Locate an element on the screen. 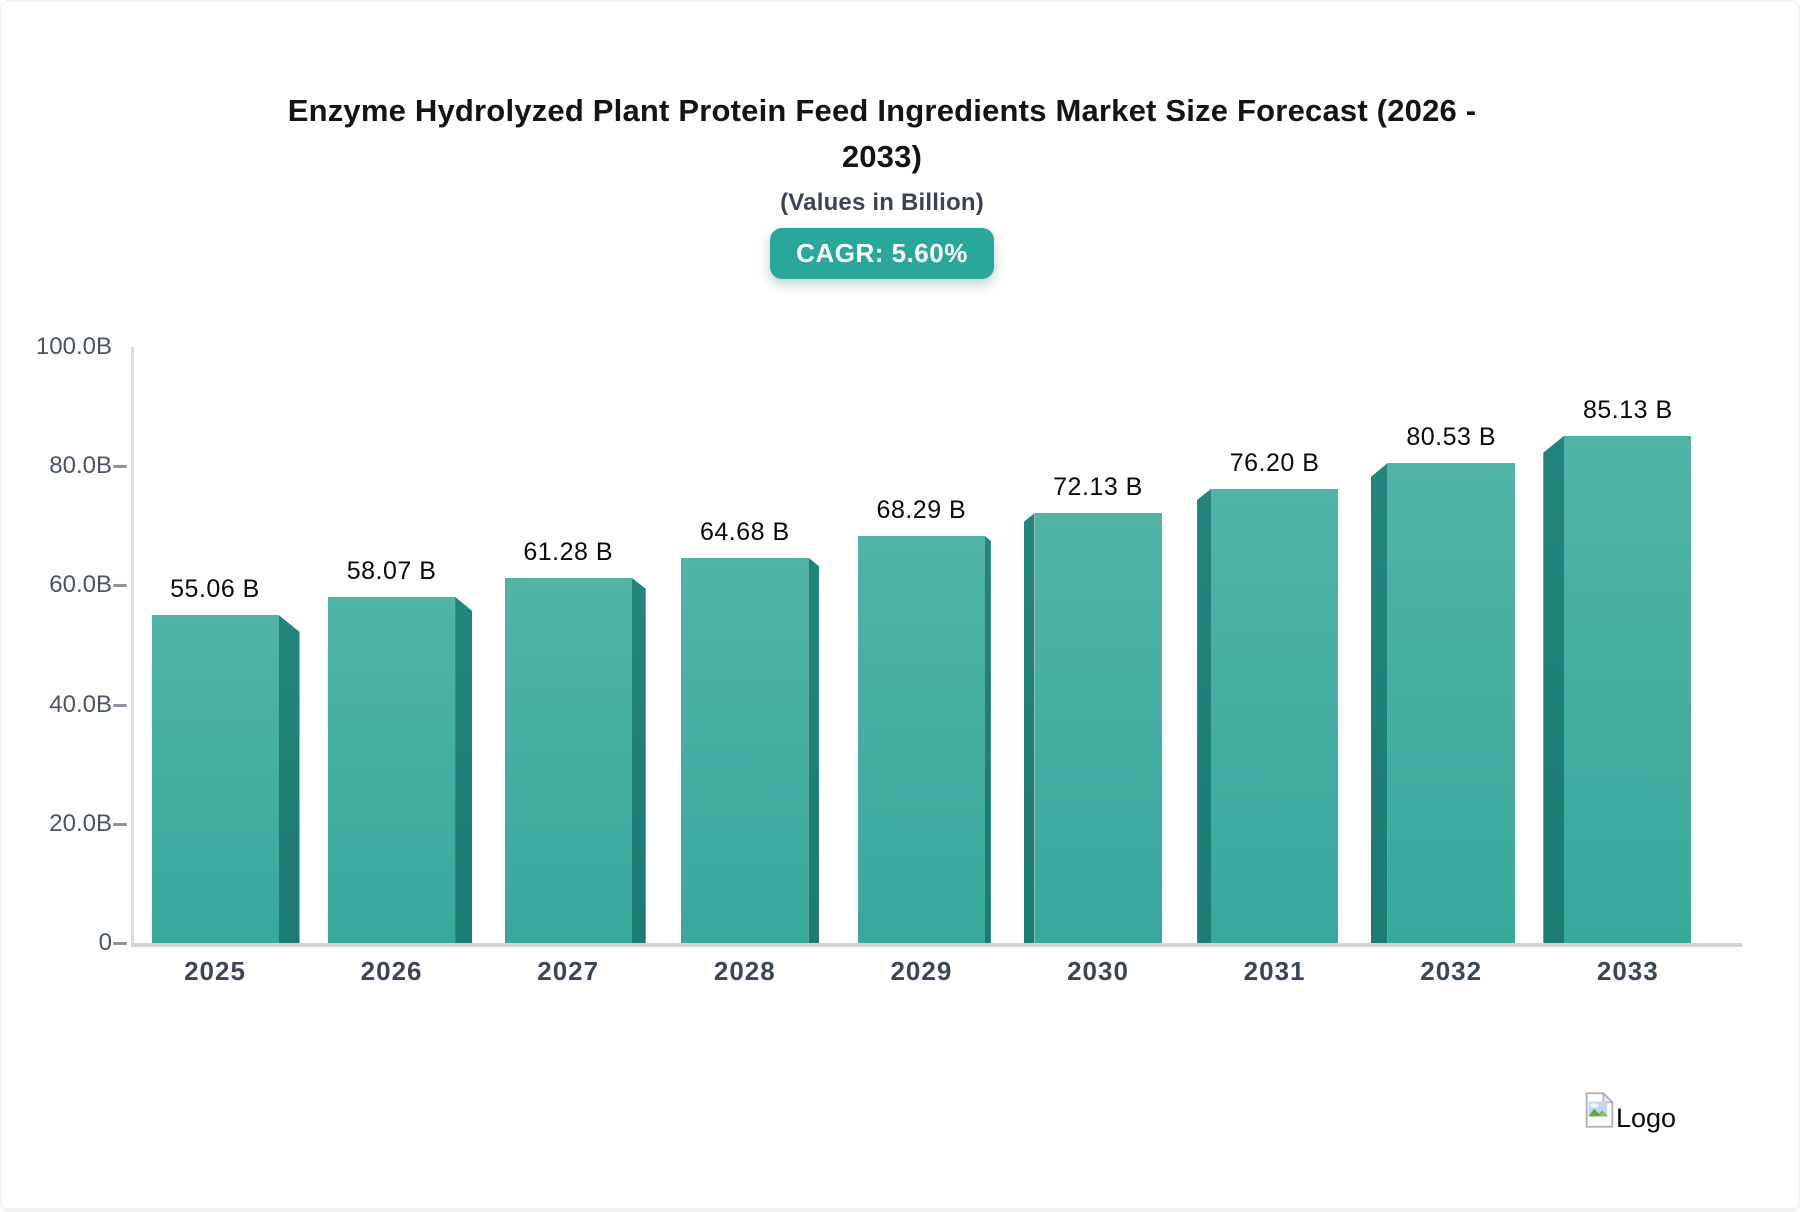  y-axis-label: 60.0B is located at coordinates (80, 585).